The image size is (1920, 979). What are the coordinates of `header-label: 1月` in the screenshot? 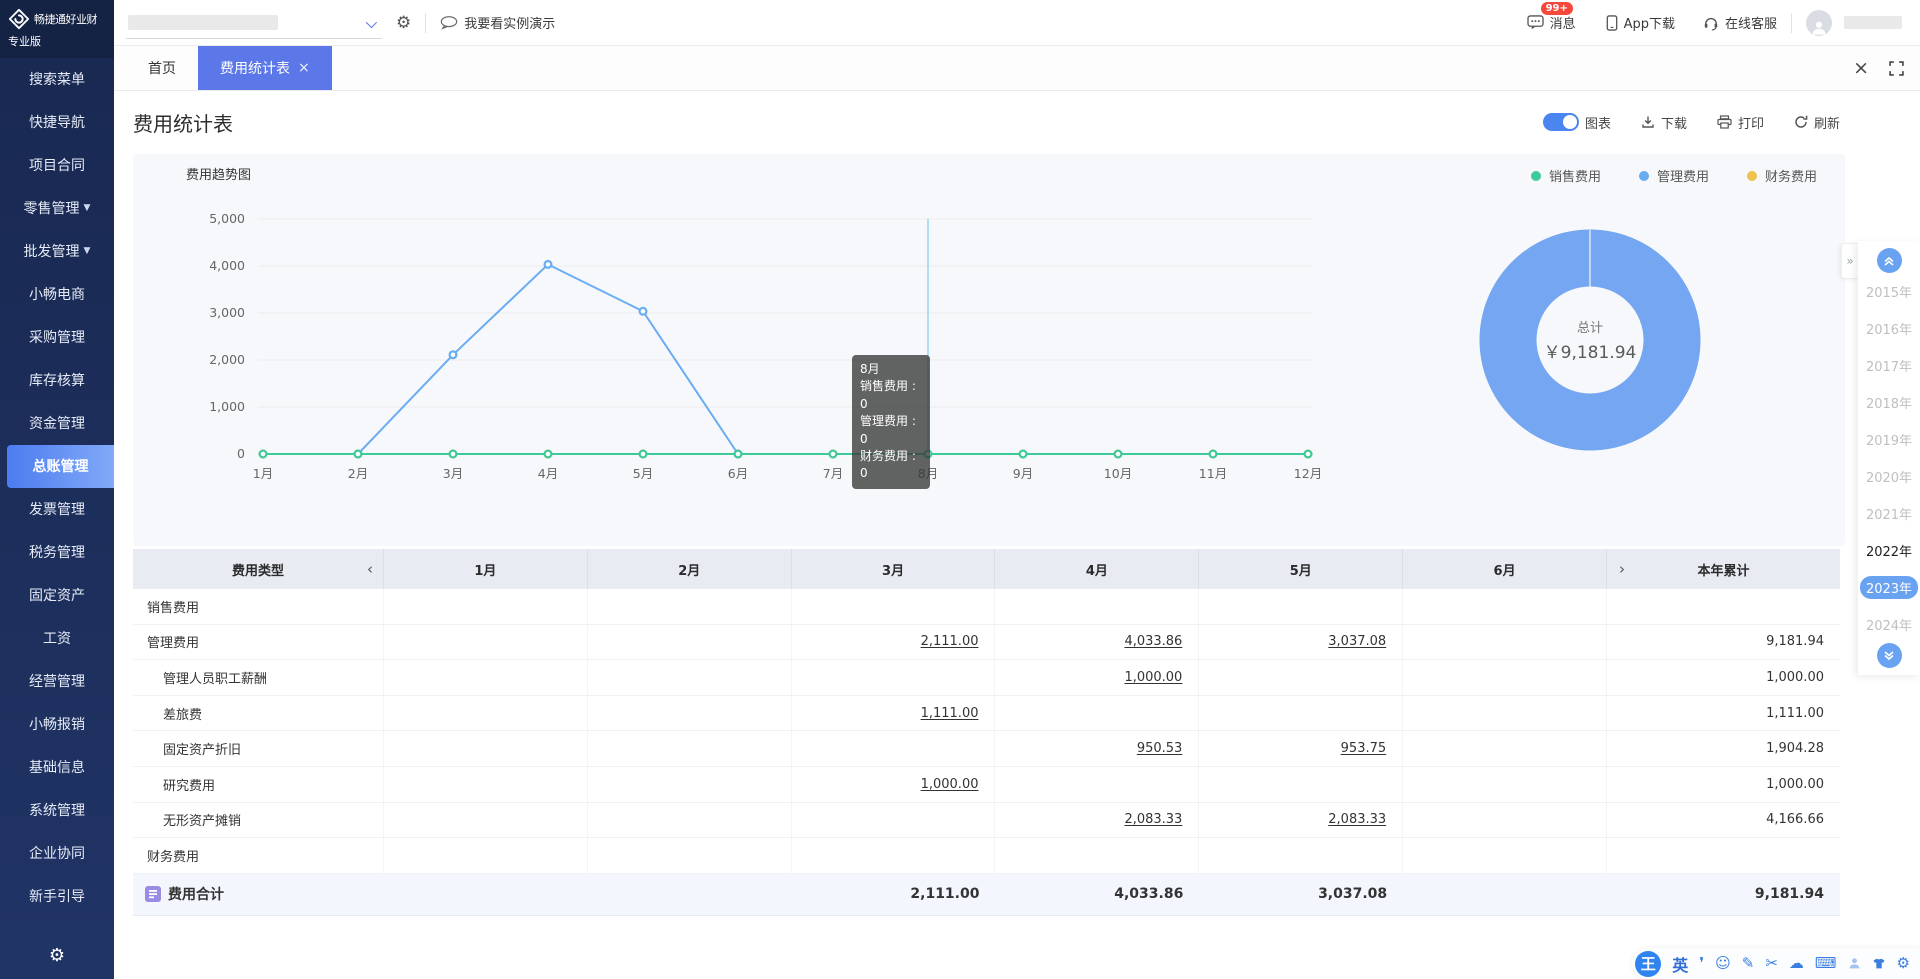 It's located at (485, 571).